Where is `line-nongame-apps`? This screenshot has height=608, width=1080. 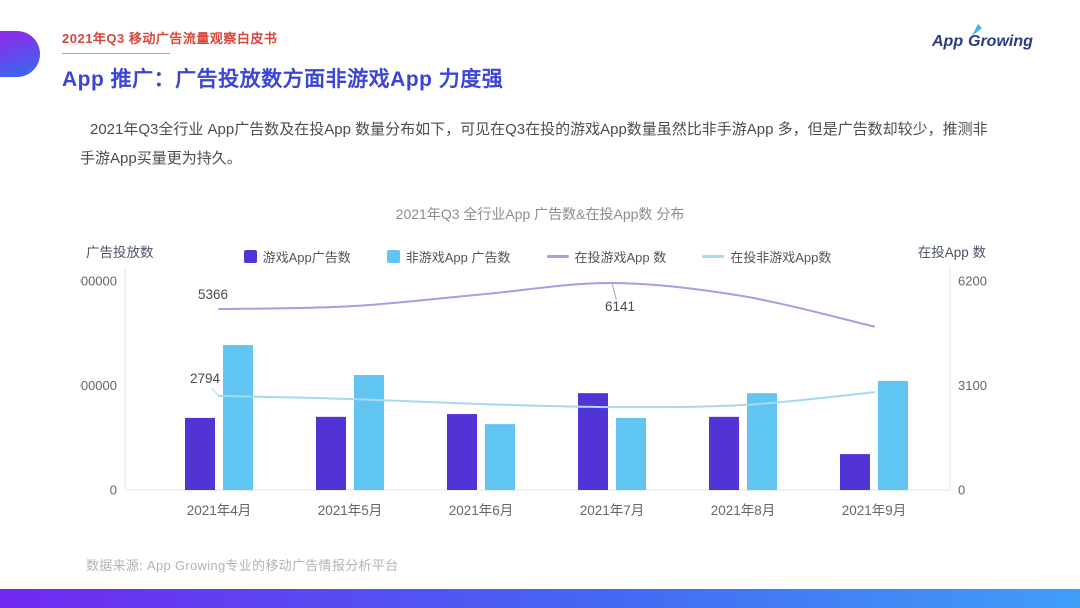
line-nongame-apps is located at coordinates (546, 400).